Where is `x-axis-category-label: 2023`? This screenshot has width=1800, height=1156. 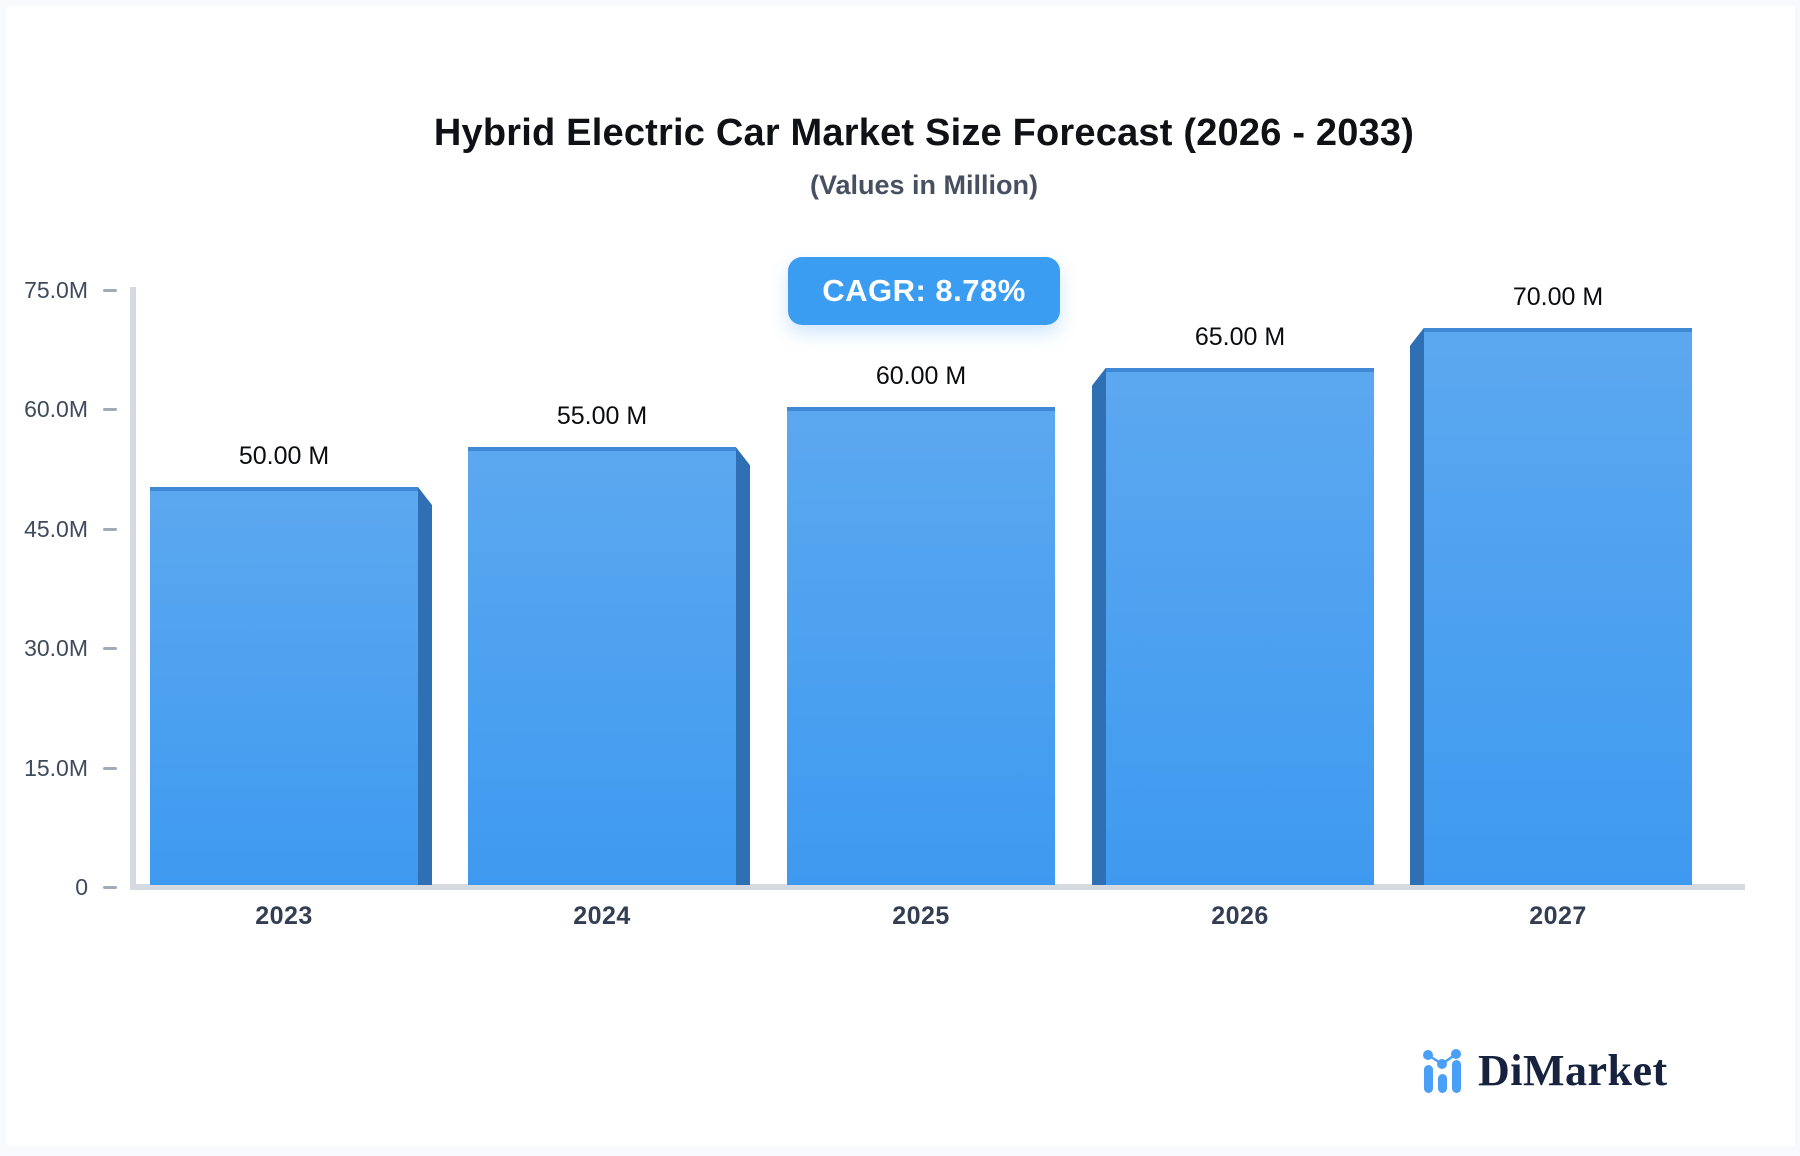
x-axis-category-label: 2023 is located at coordinates (284, 916).